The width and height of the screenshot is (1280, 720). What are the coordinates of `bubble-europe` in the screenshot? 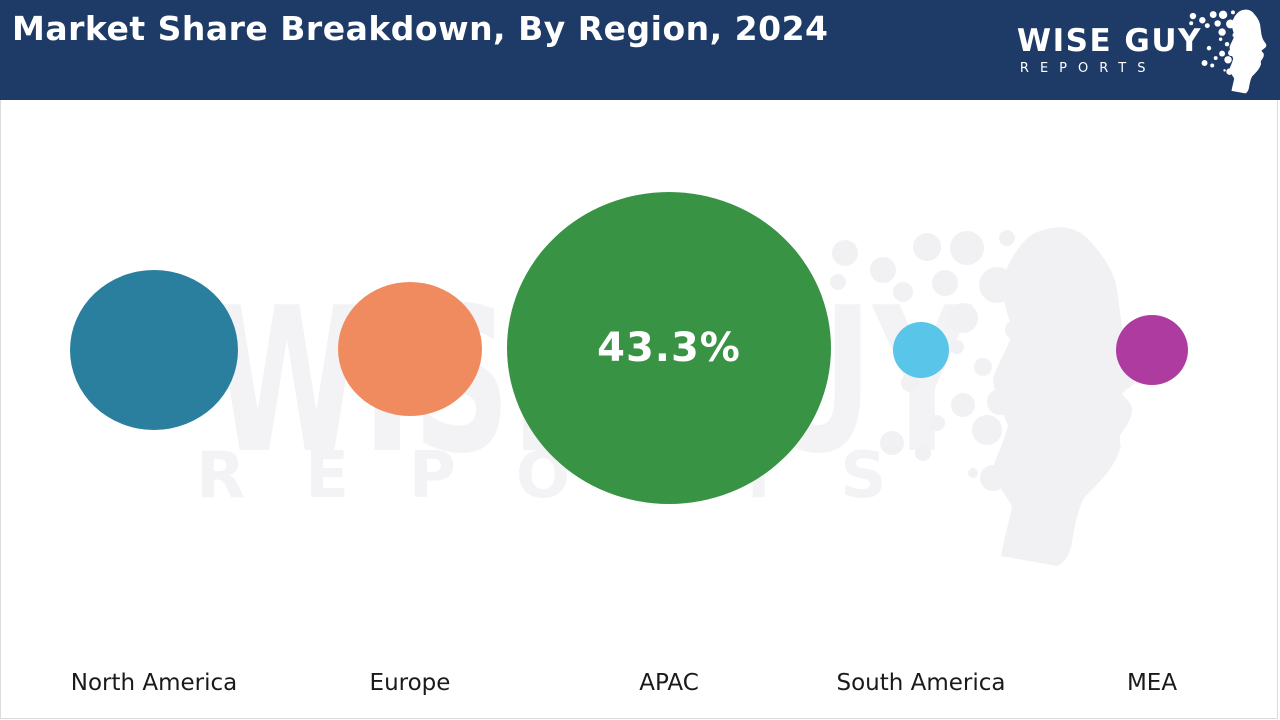 It's located at (410, 349).